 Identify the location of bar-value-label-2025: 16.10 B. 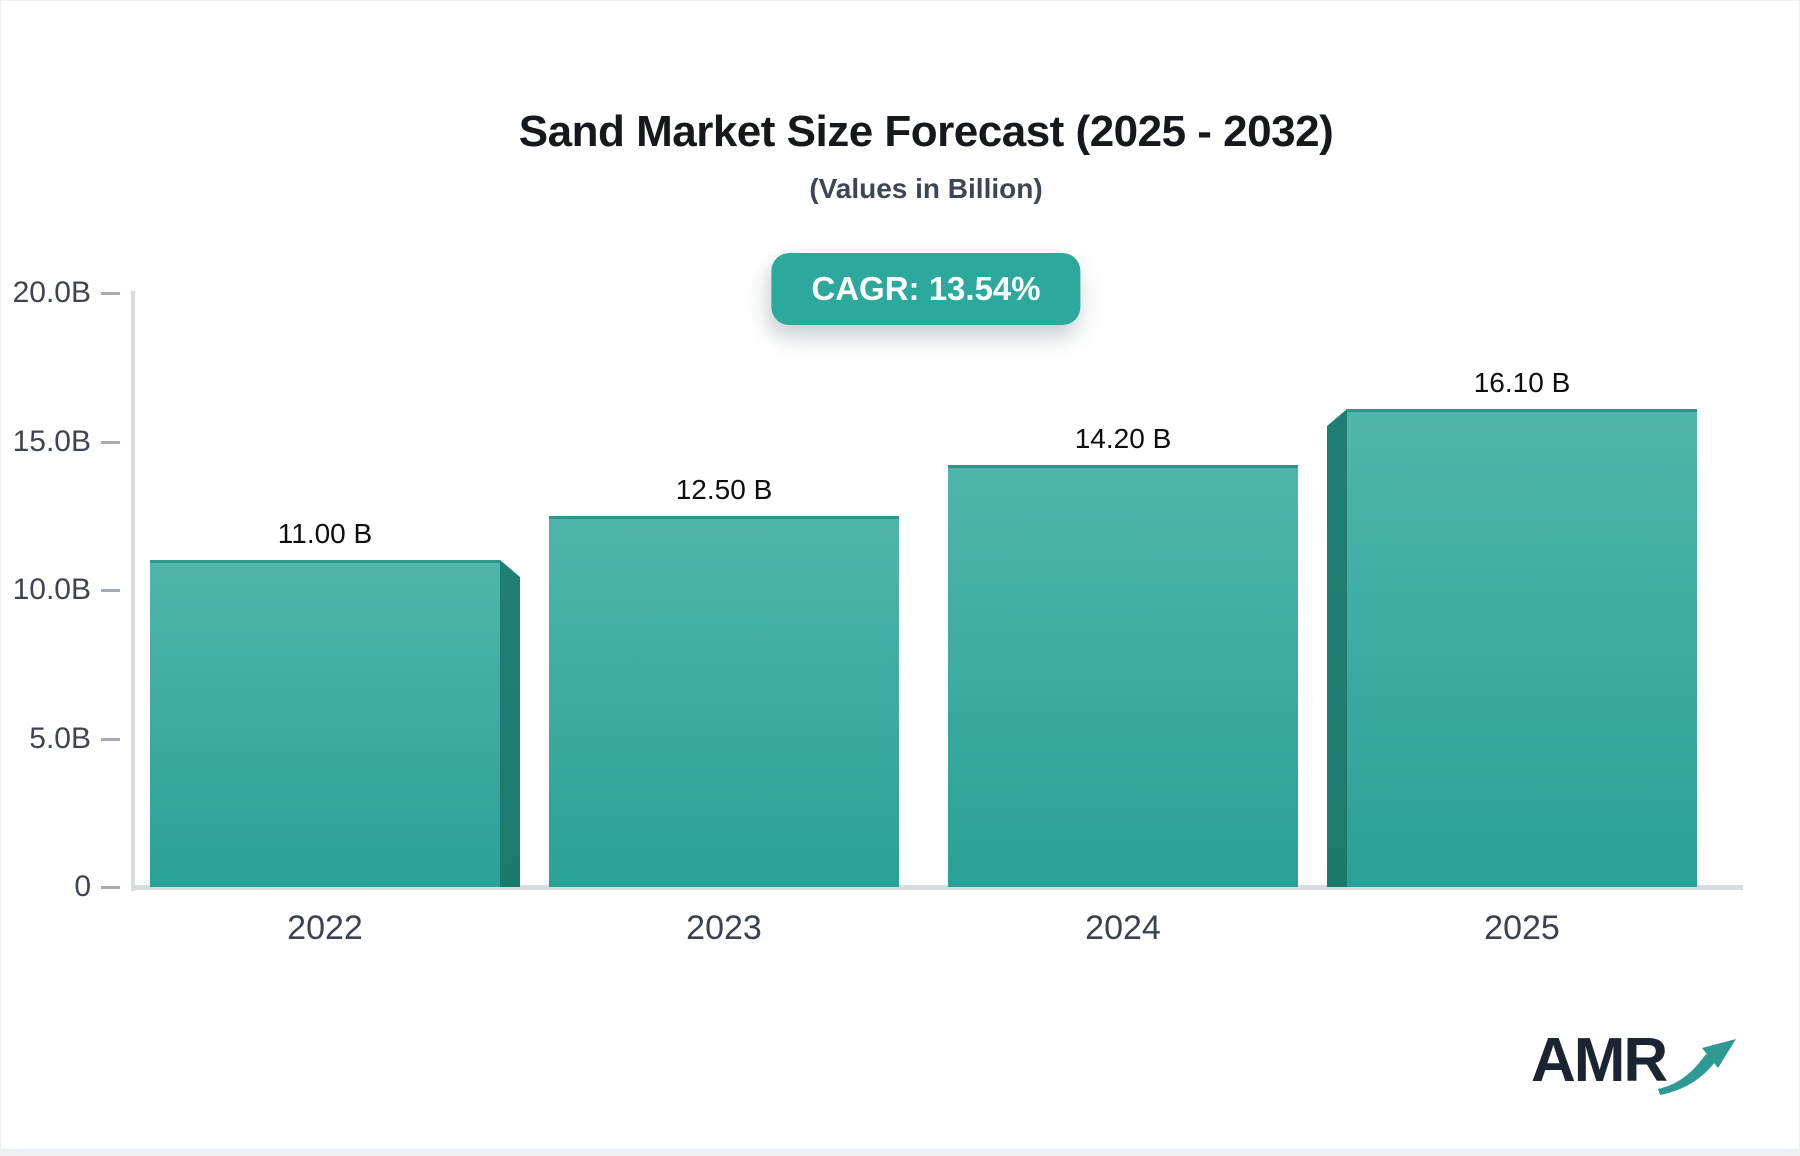
(1522, 382).